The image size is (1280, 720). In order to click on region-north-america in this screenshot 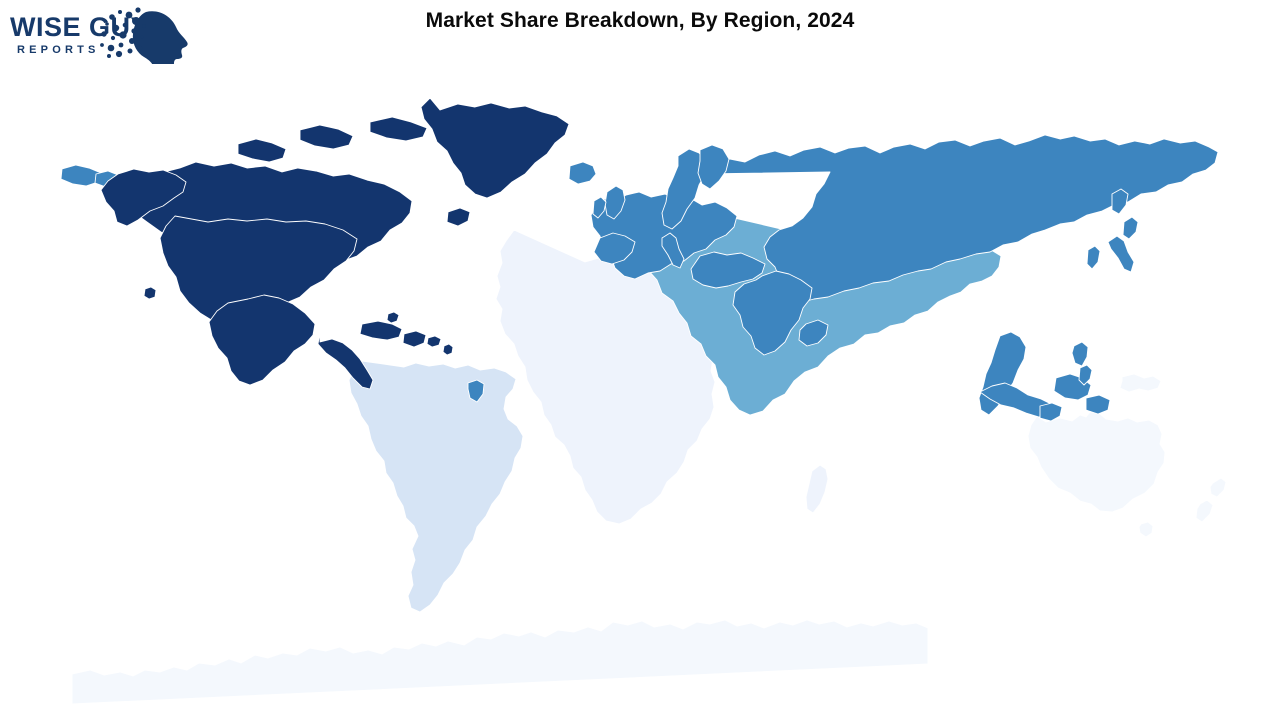, I will do `click(335, 243)`.